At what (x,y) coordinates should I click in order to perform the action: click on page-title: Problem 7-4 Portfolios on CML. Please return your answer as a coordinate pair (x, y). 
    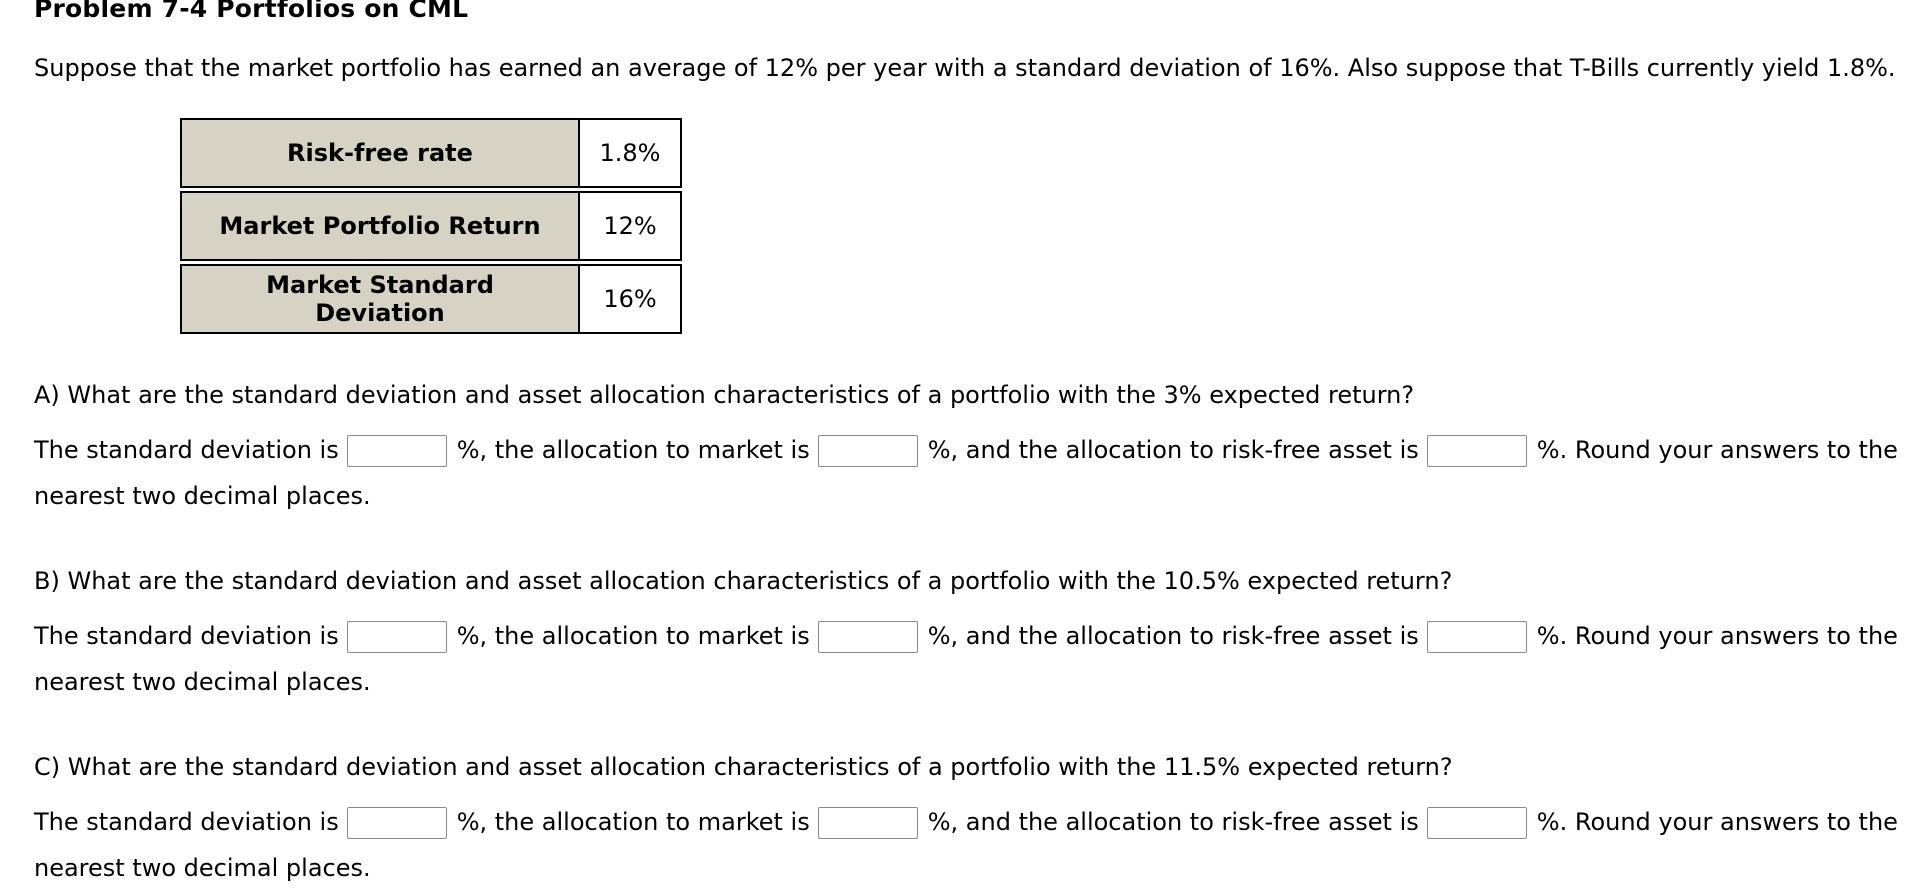
    Looking at the image, I should click on (251, 11).